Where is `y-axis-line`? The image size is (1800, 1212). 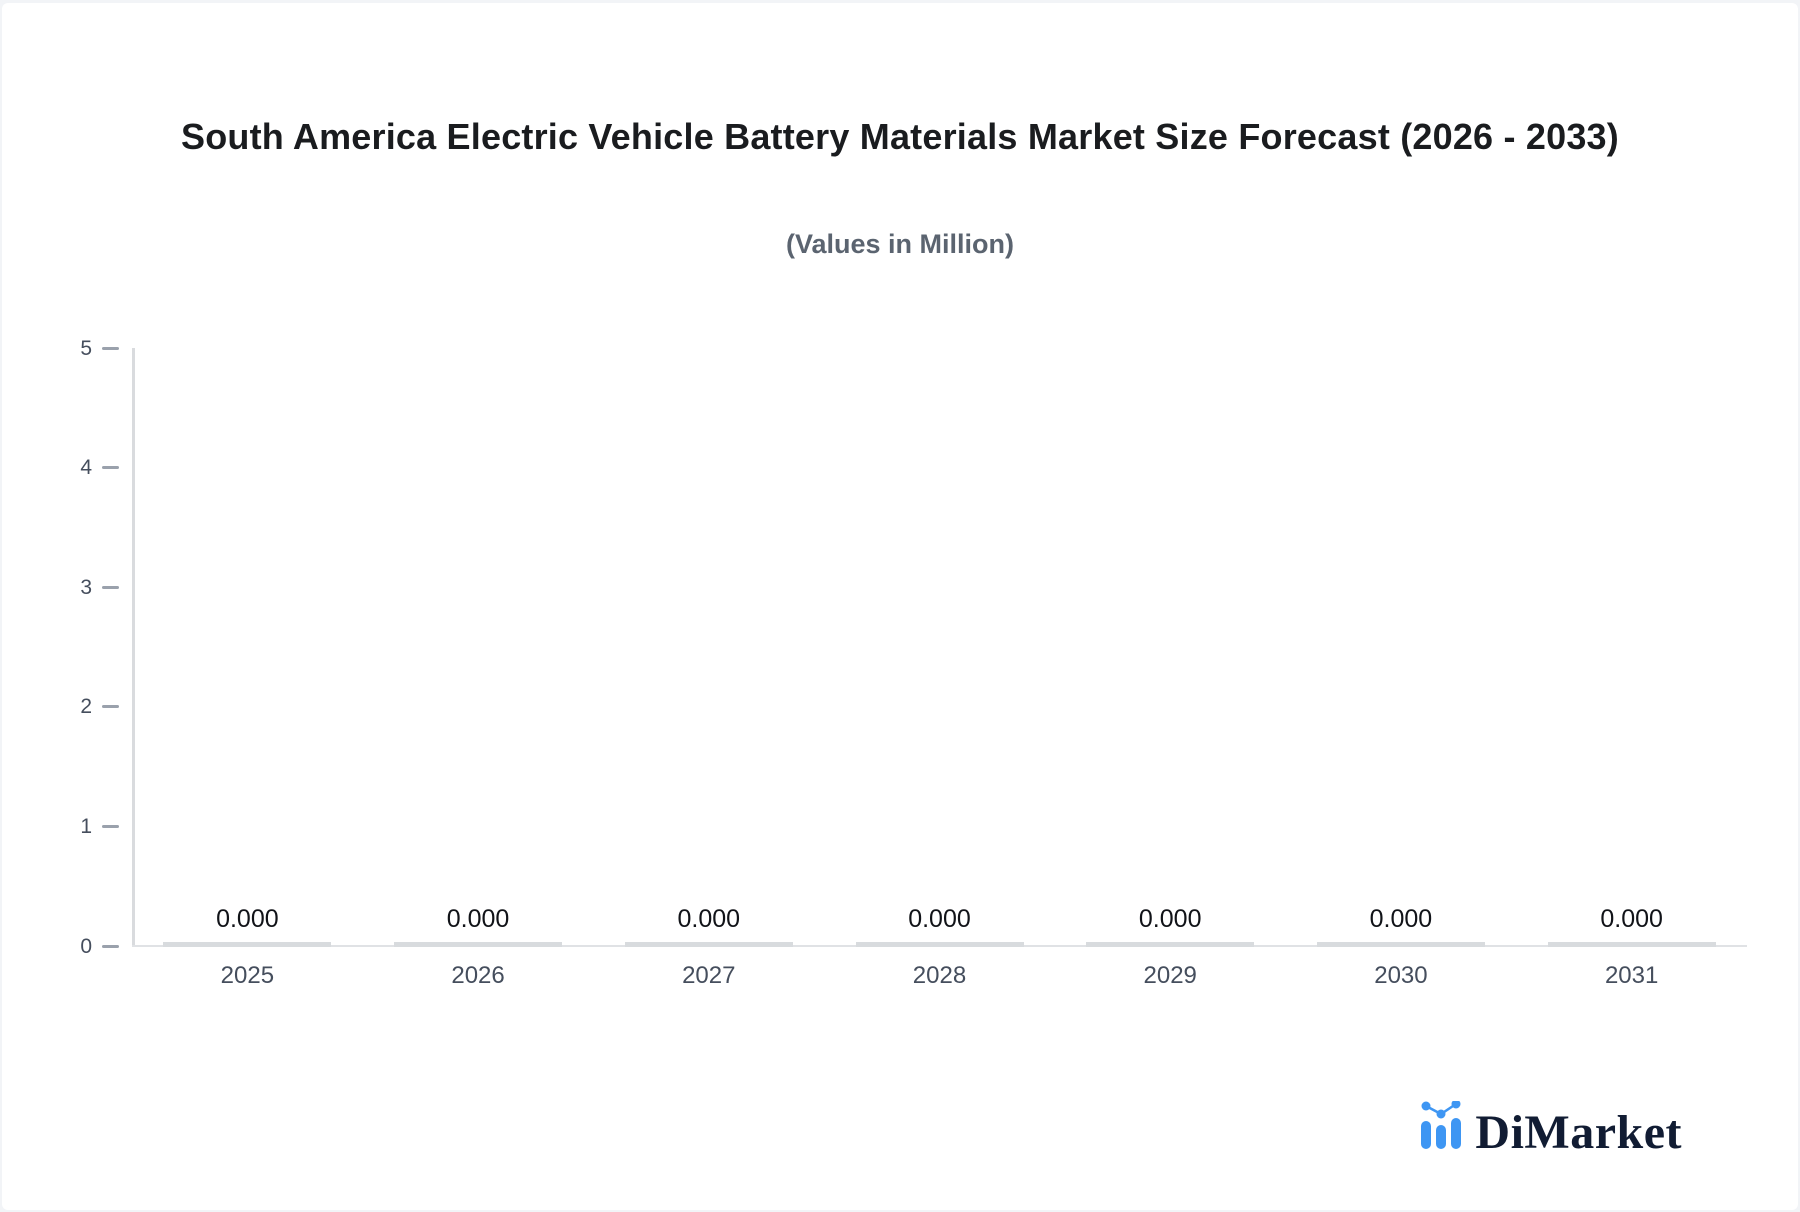 y-axis-line is located at coordinates (133, 647).